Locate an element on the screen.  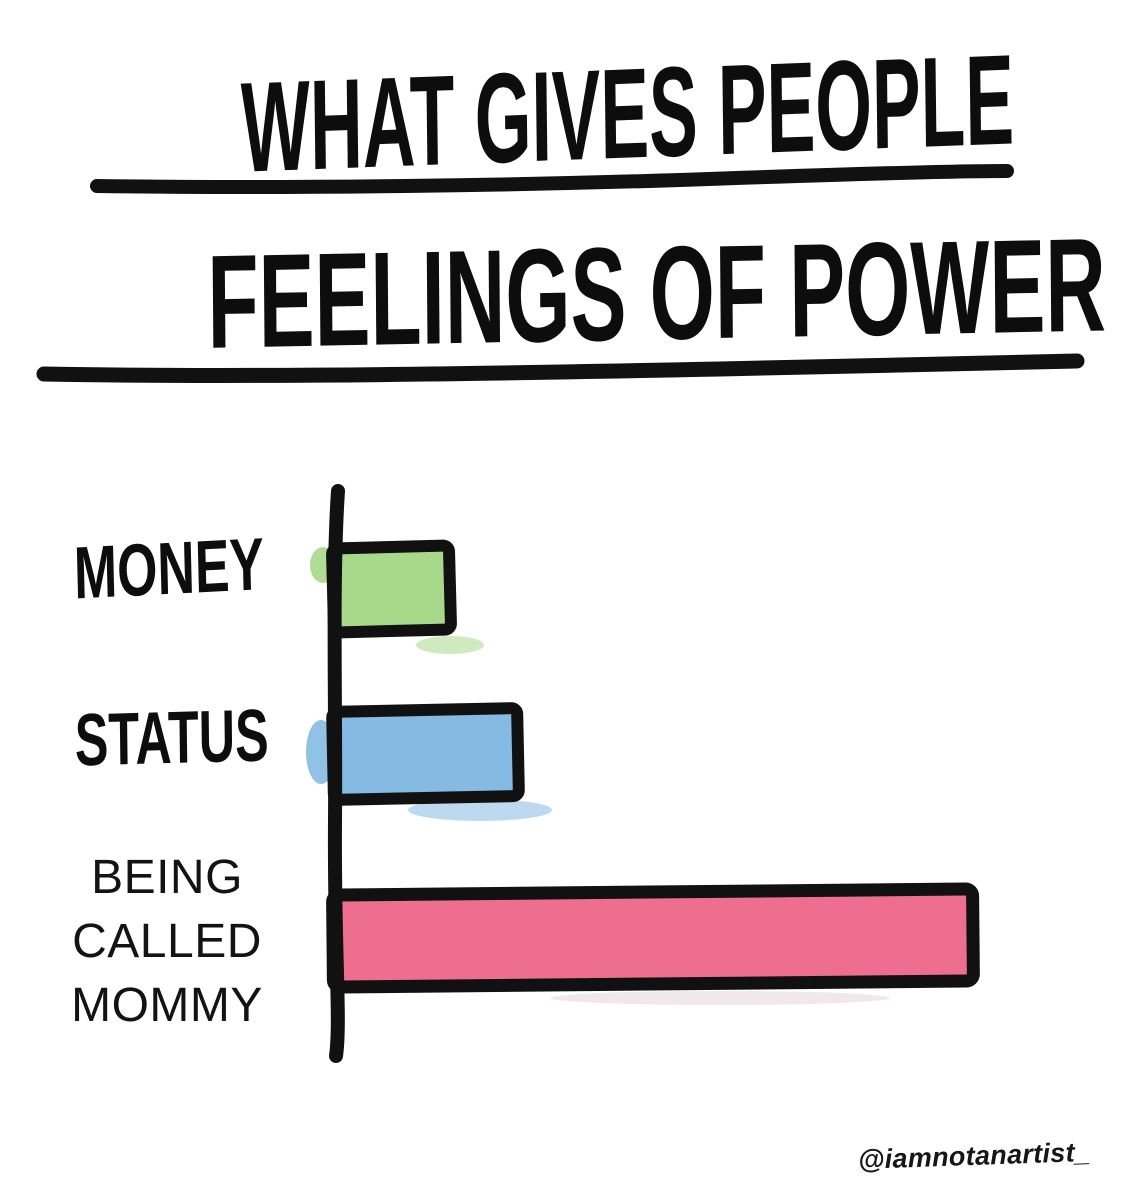
chart-title-line-2: FEELINGS OF POWER is located at coordinates (657, 293).